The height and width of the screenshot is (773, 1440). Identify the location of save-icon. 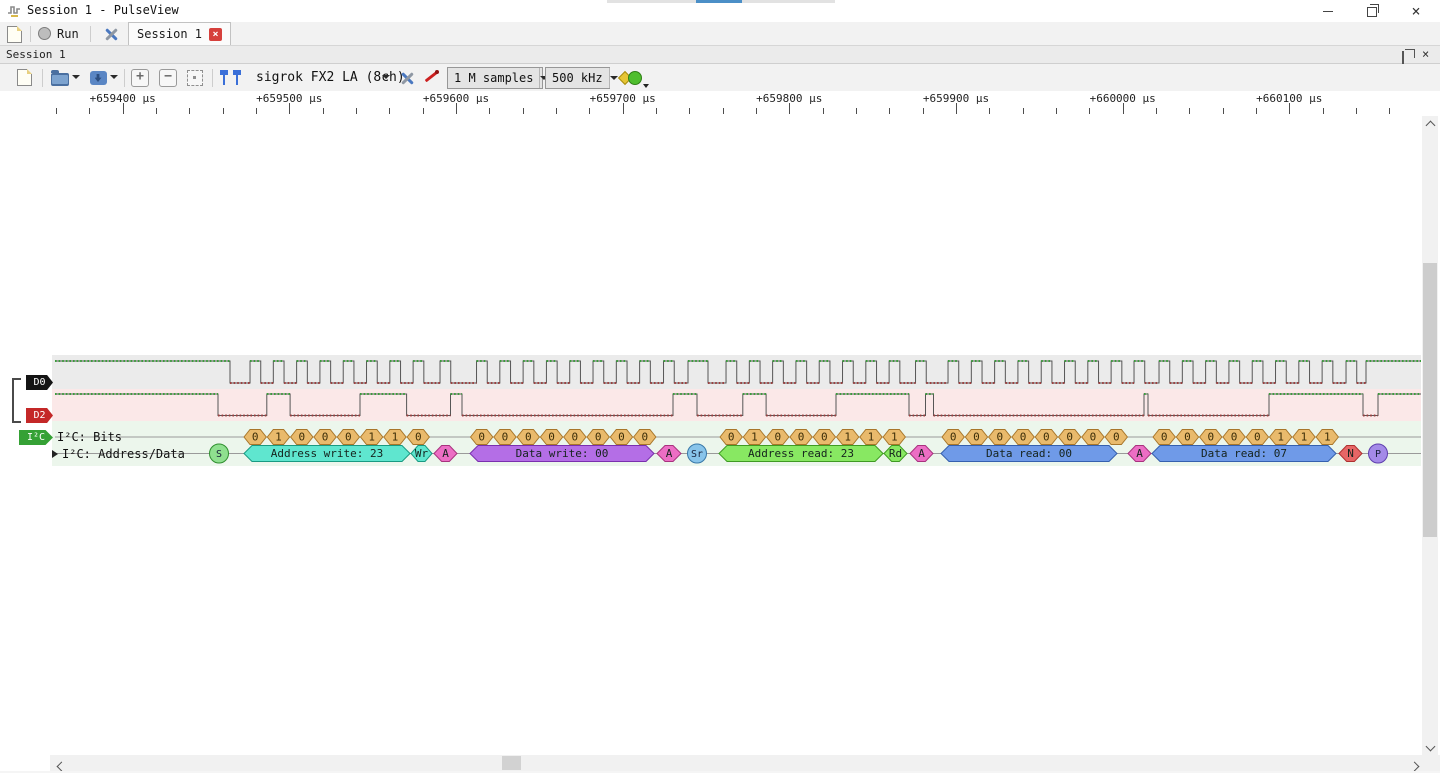
(98, 78).